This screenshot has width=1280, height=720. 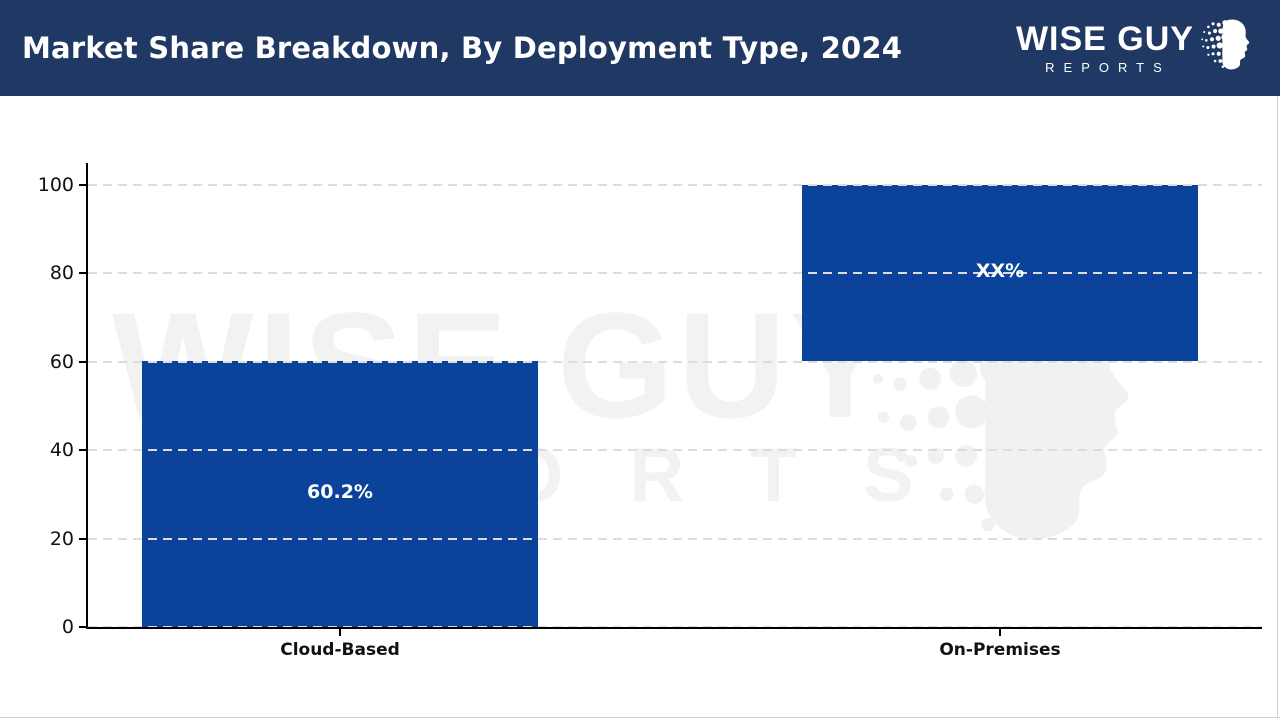 I want to click on x-category-label: Cloud-Based, so click(x=340, y=650).